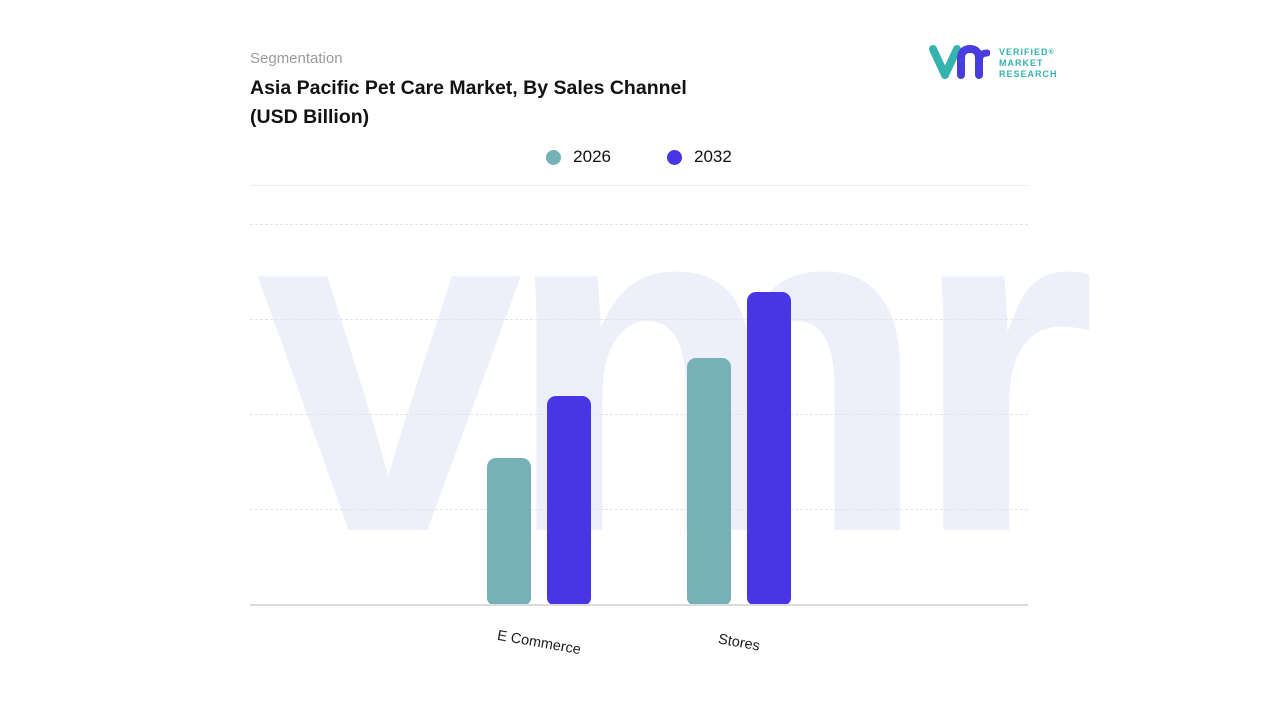 The height and width of the screenshot is (720, 1280). What do you see at coordinates (310, 117) in the screenshot?
I see `chart-title-line2: (USD Billion)` at bounding box center [310, 117].